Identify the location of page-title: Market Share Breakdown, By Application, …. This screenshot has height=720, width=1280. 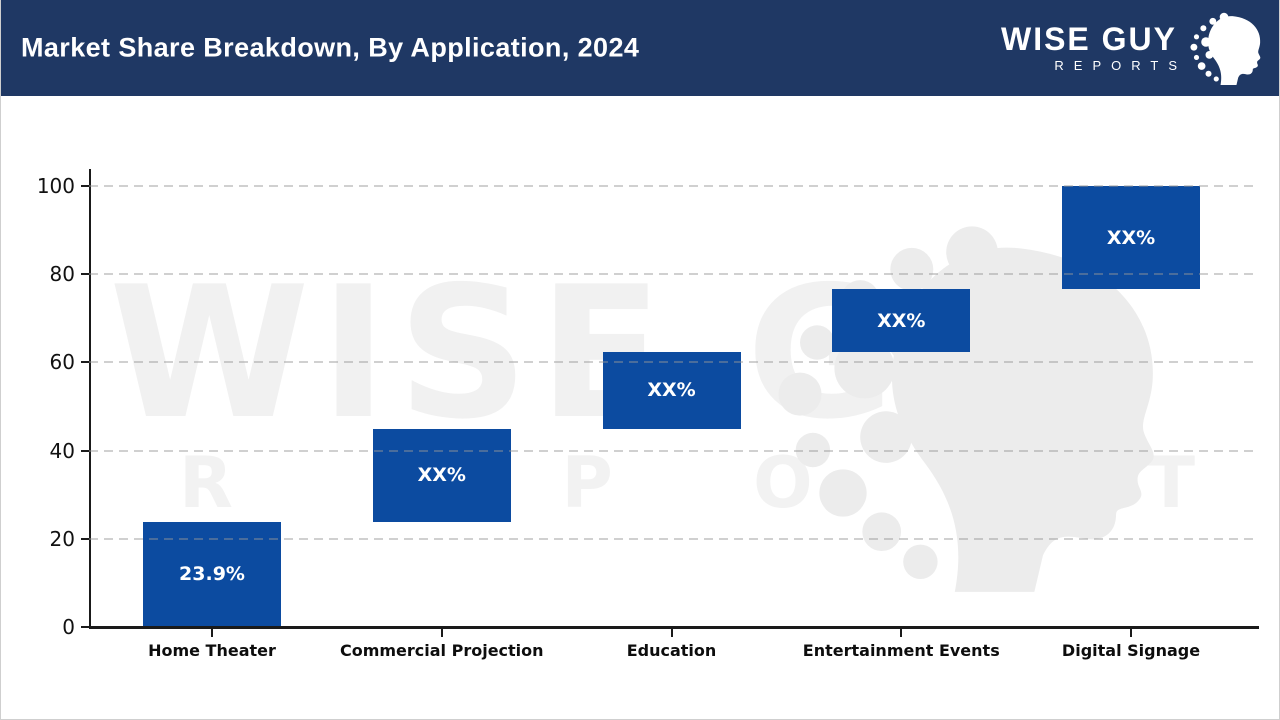
(330, 47).